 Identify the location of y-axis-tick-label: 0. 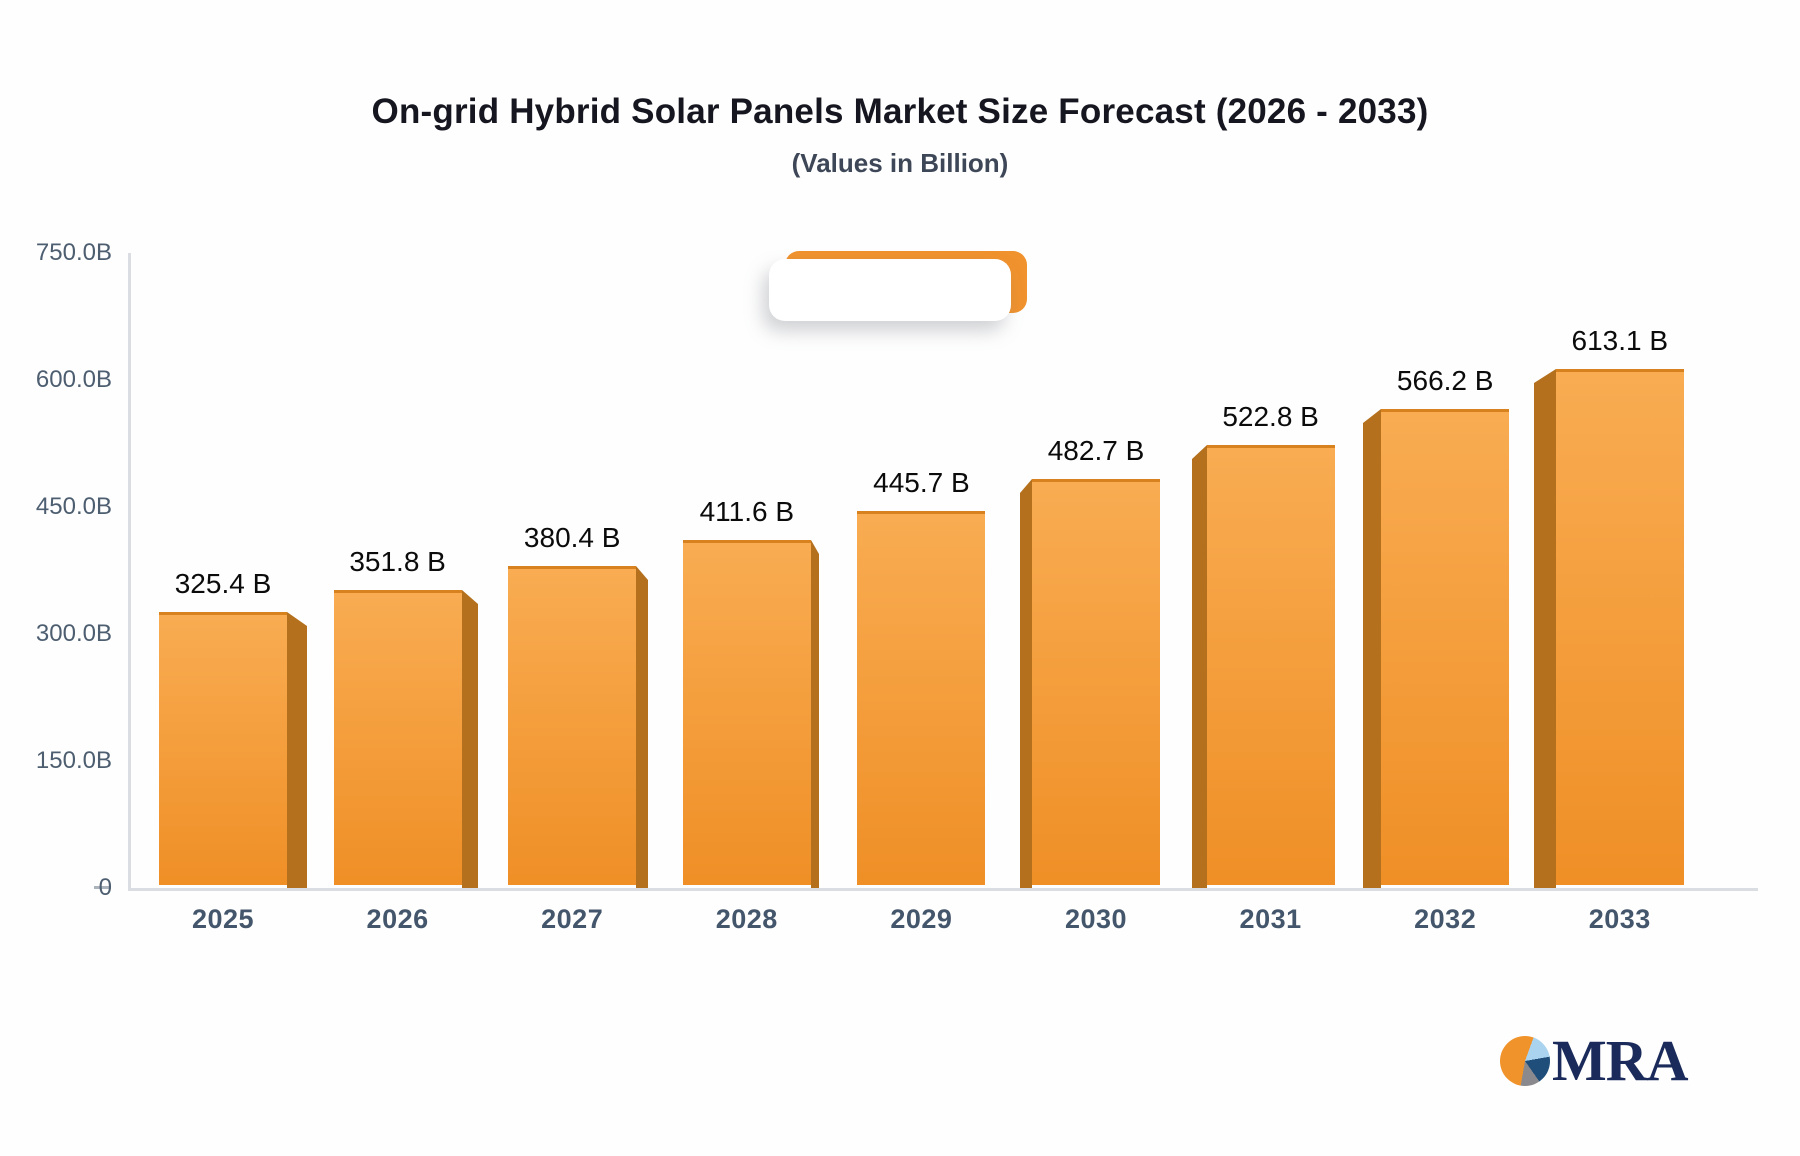
(105, 887).